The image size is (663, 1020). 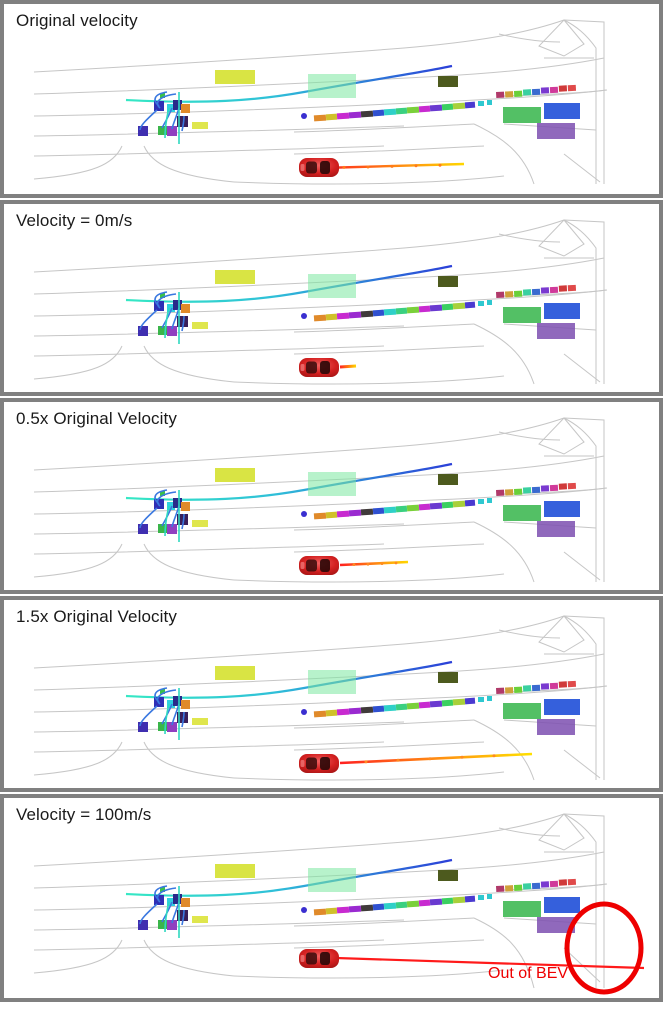 What do you see at coordinates (162, 509) in the screenshot?
I see `pedestrian-trajectories` at bounding box center [162, 509].